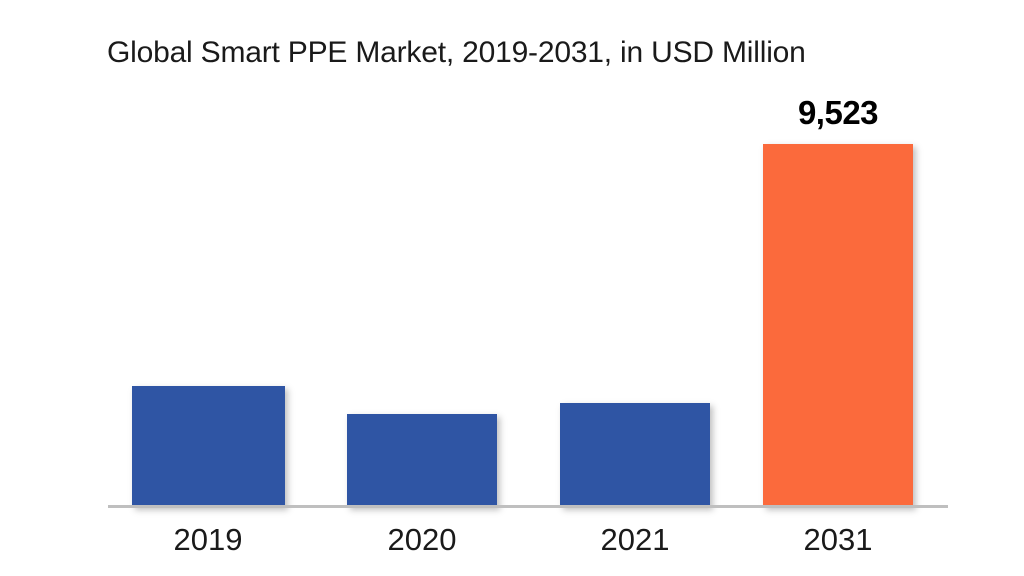 The height and width of the screenshot is (576, 1024). Describe the element at coordinates (838, 539) in the screenshot. I see `category-label-2031: 2031` at that location.